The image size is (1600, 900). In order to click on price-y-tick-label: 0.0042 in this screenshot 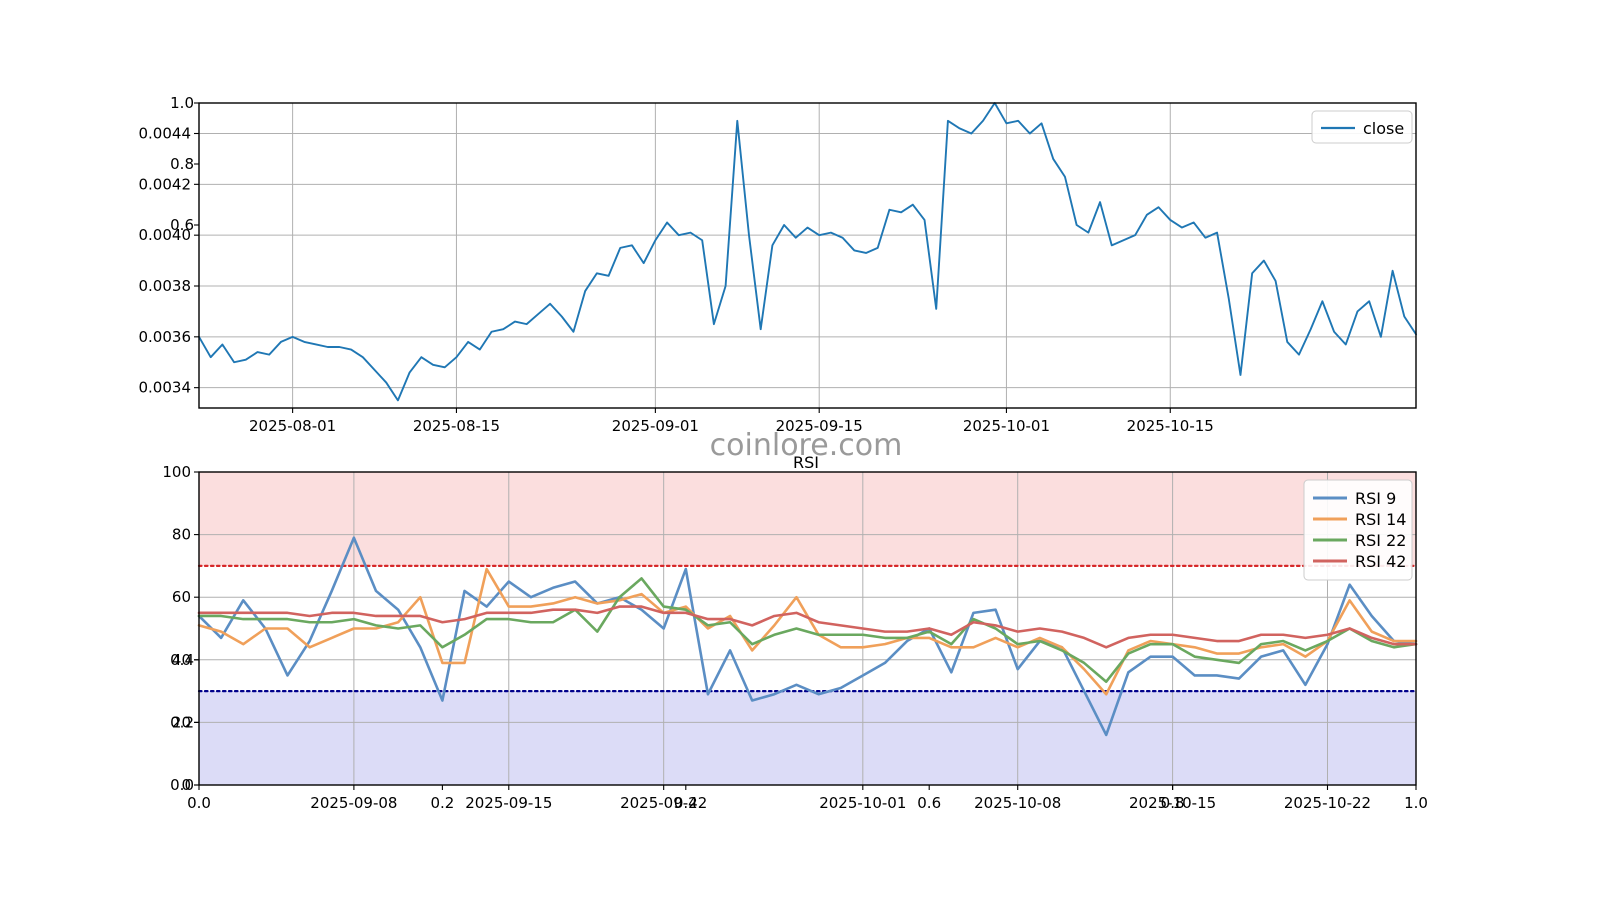, I will do `click(165, 184)`.